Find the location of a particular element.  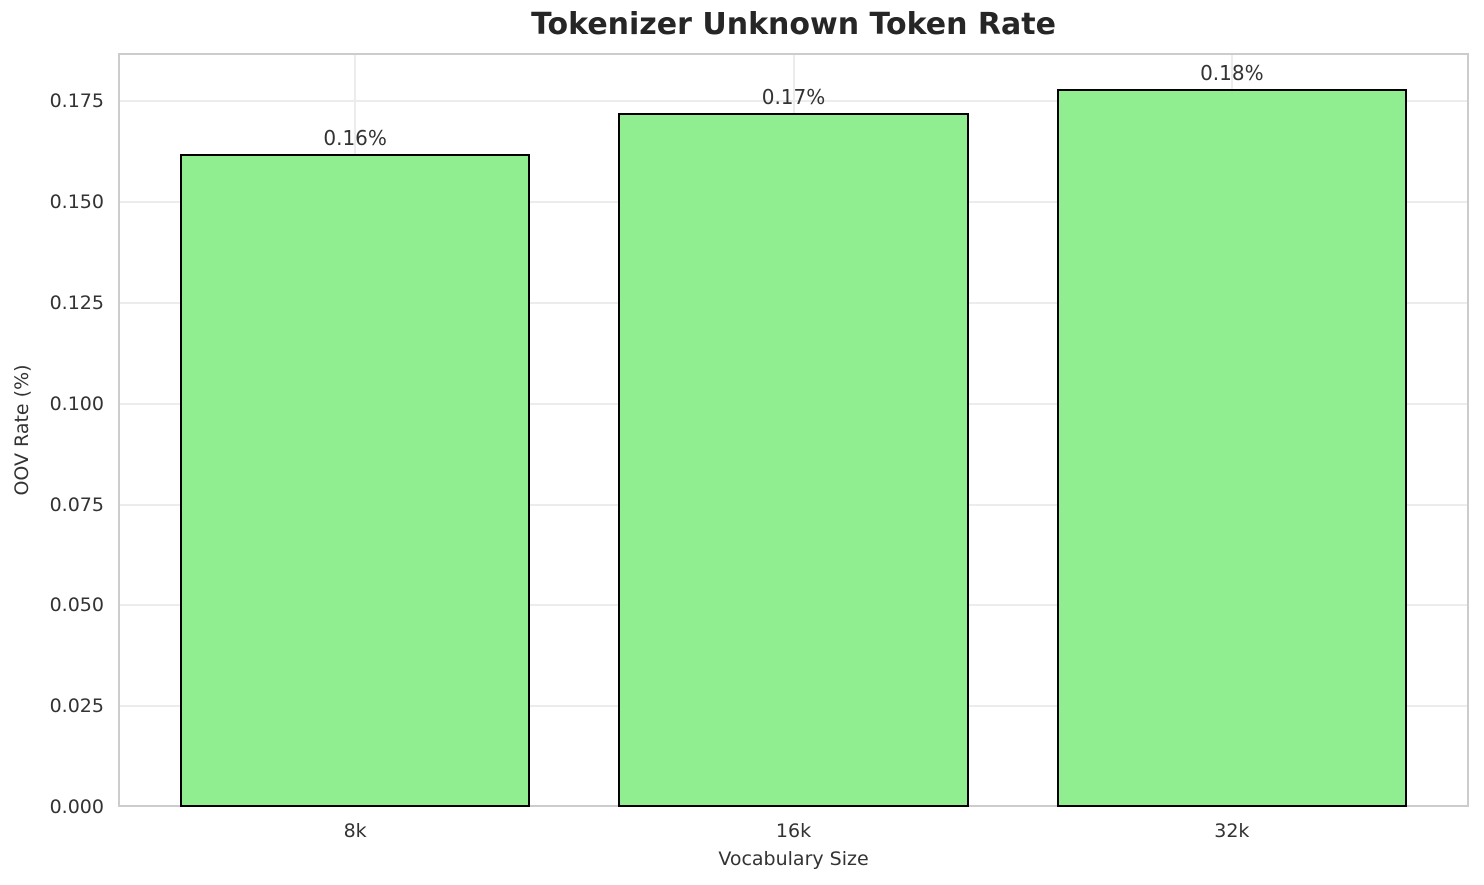

y-tick-label: 0.075 is located at coordinates (76, 504).